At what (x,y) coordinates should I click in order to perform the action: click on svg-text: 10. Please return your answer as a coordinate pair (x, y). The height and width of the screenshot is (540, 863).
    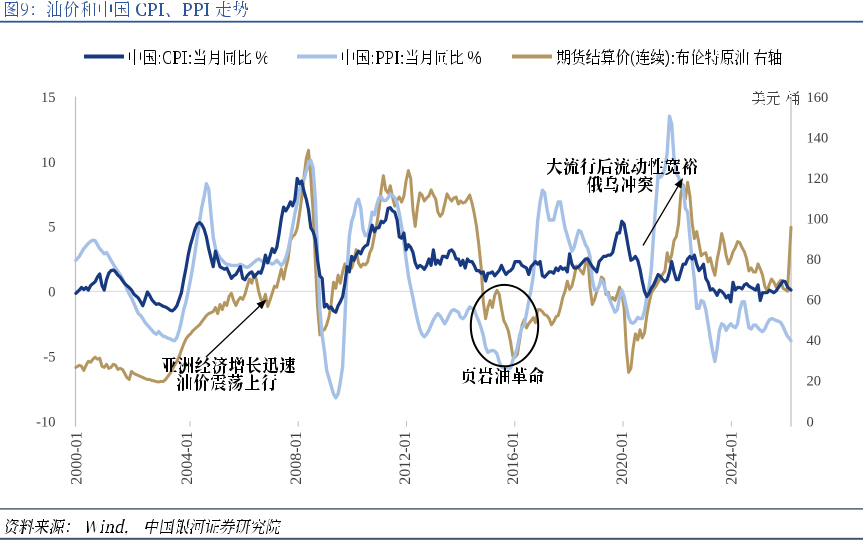
    Looking at the image, I should click on (48, 163).